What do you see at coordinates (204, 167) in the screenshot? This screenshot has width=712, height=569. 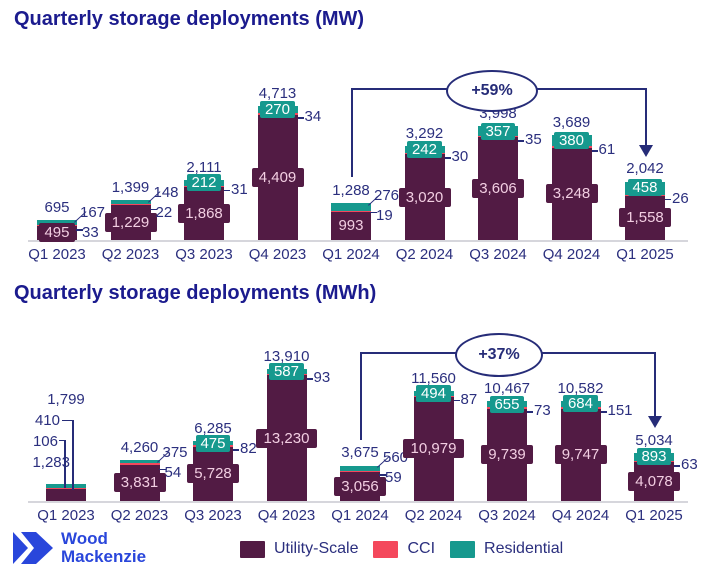 I see `total-label-q3-2023: 2,111` at bounding box center [204, 167].